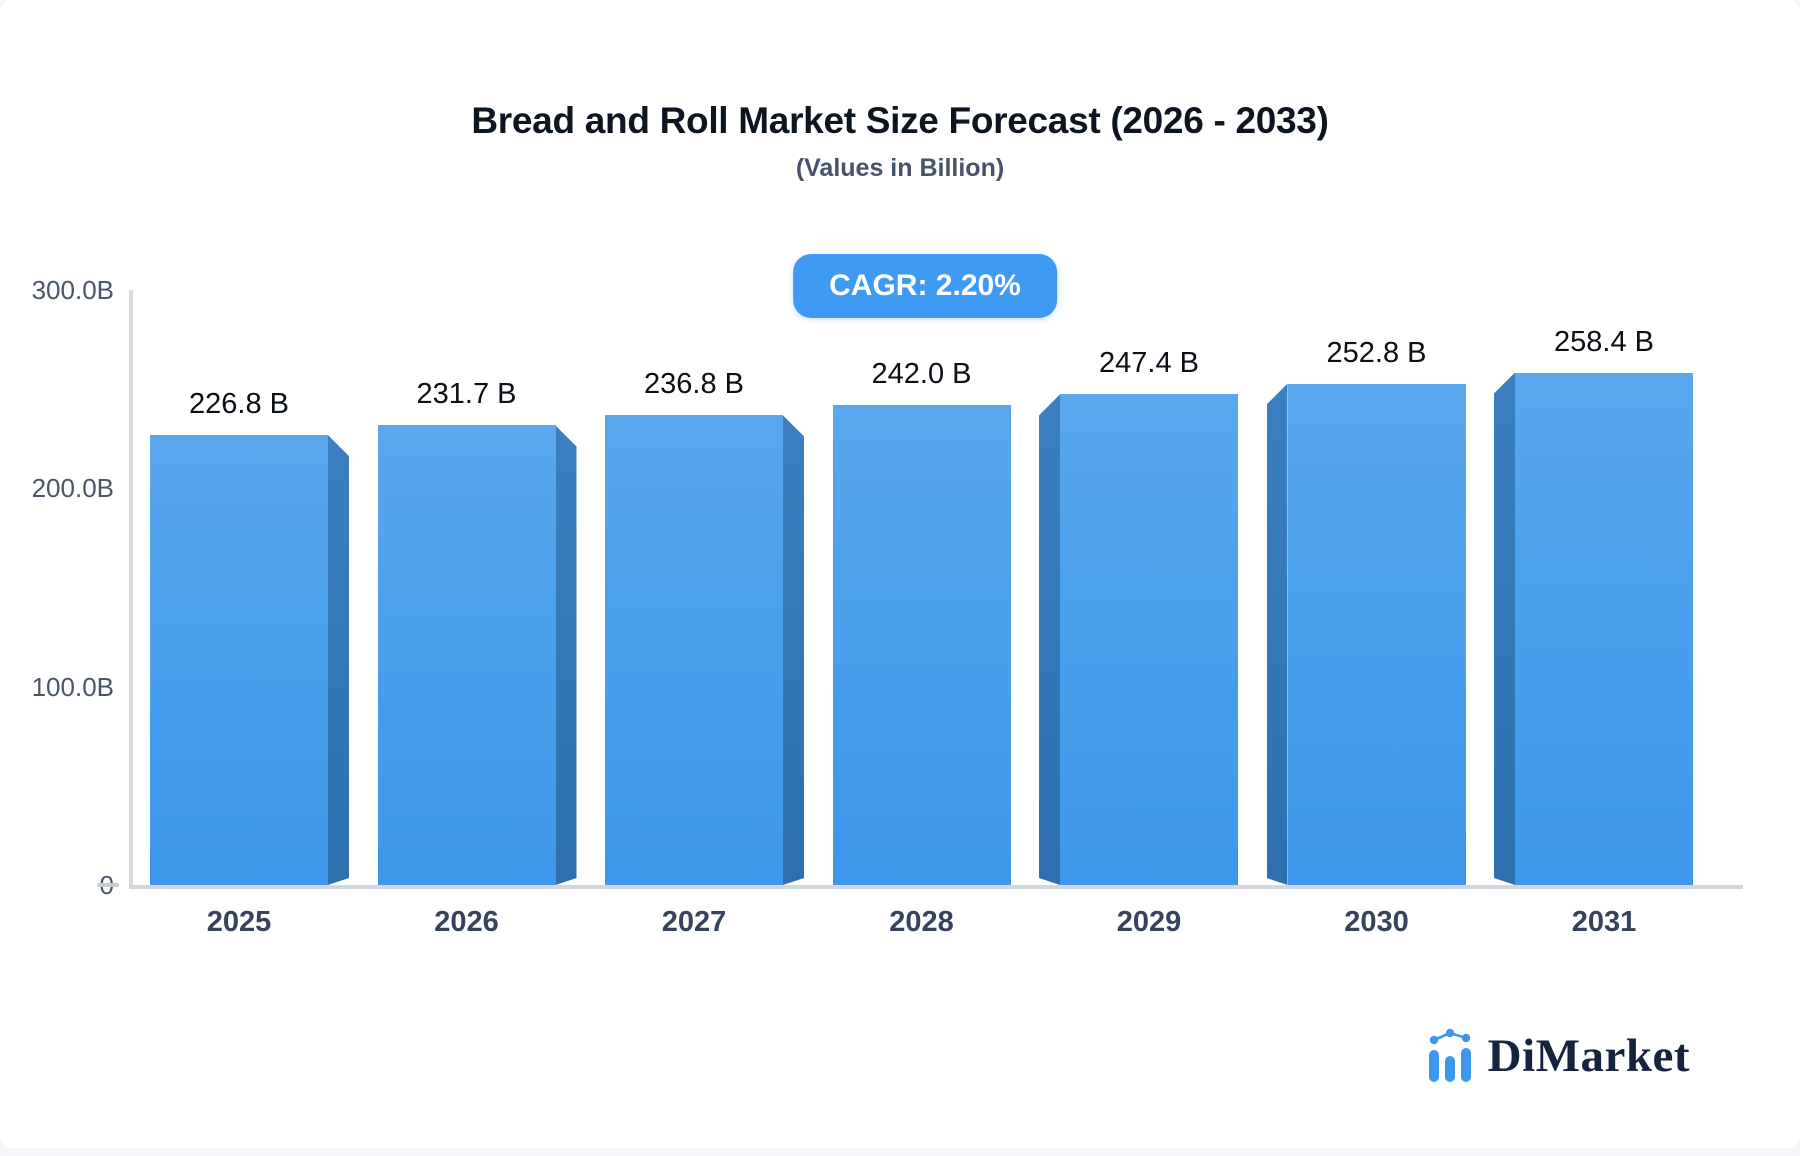 Image resolution: width=1800 pixels, height=1156 pixels. I want to click on bar-2031, so click(1604, 628).